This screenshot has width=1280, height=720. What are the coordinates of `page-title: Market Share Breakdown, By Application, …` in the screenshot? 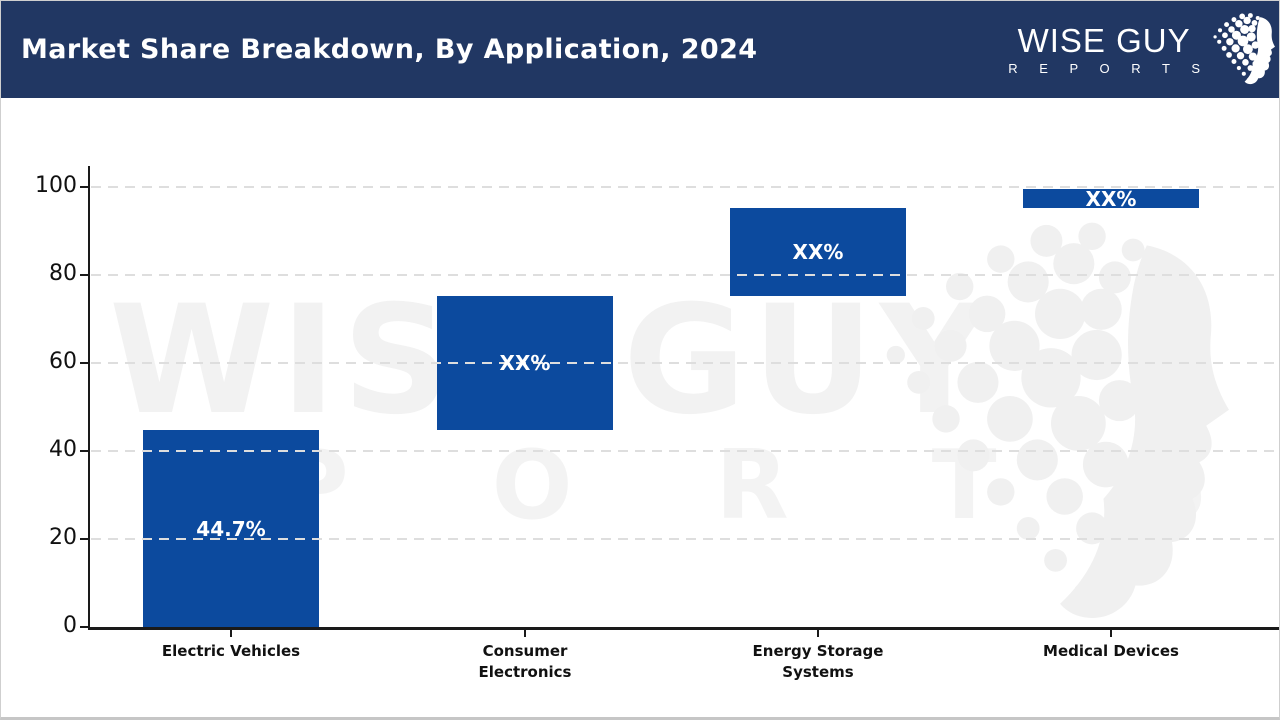 It's located at (389, 49).